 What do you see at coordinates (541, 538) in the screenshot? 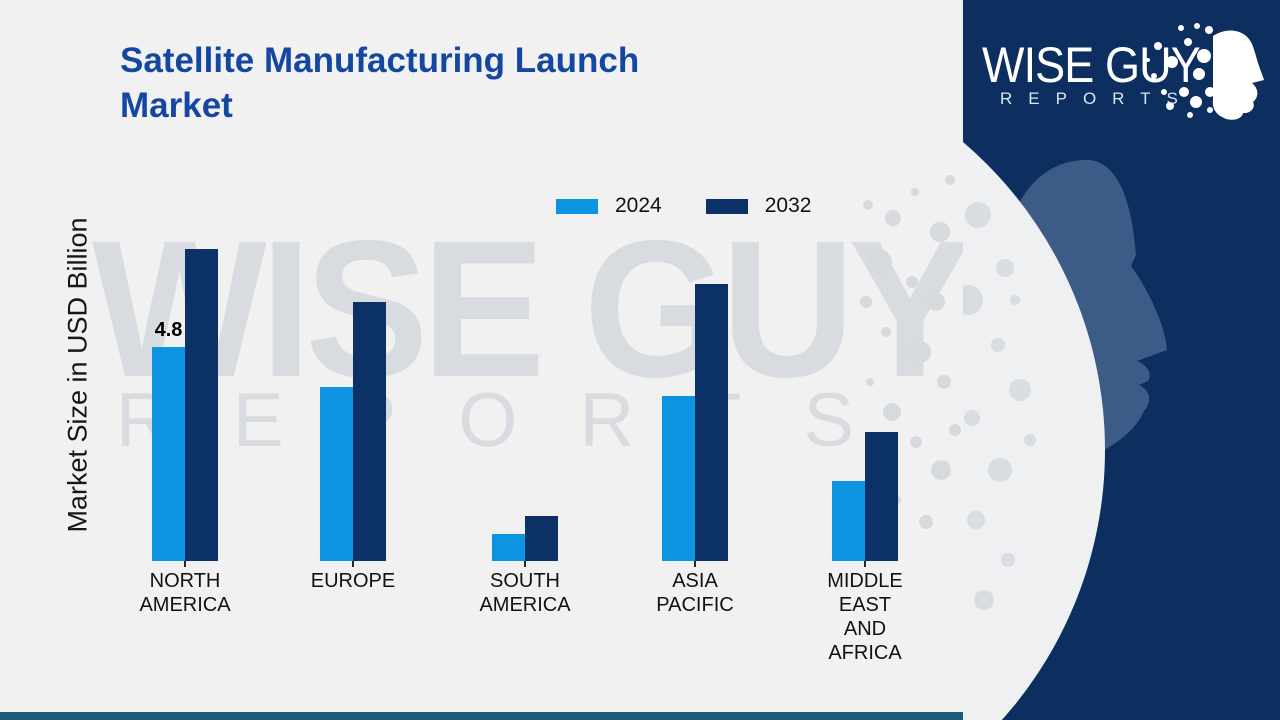
I see `bar-2032-south-america` at bounding box center [541, 538].